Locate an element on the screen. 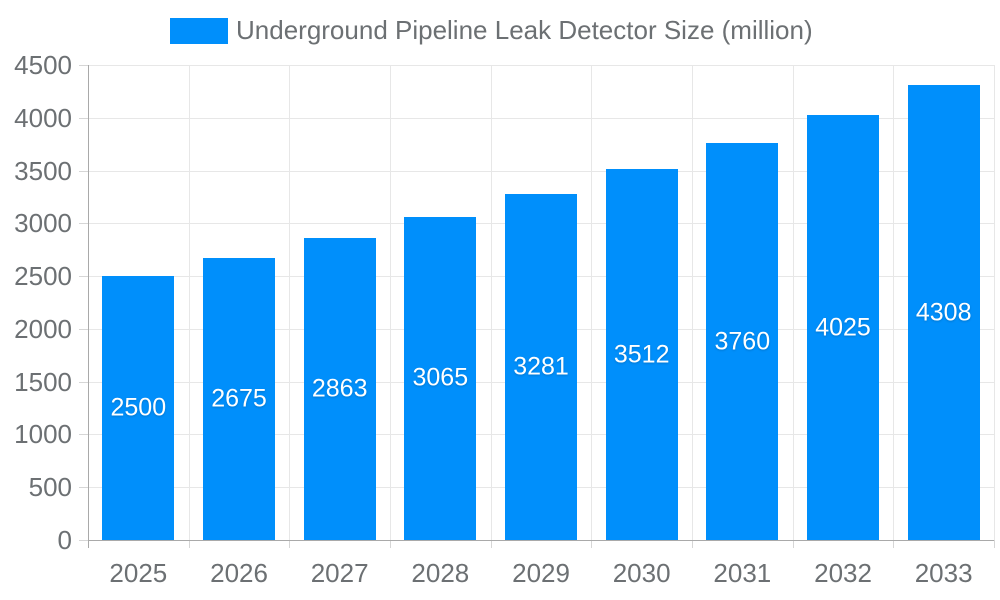 The width and height of the screenshot is (1000, 600). bar-value-label: 4025 is located at coordinates (843, 327).